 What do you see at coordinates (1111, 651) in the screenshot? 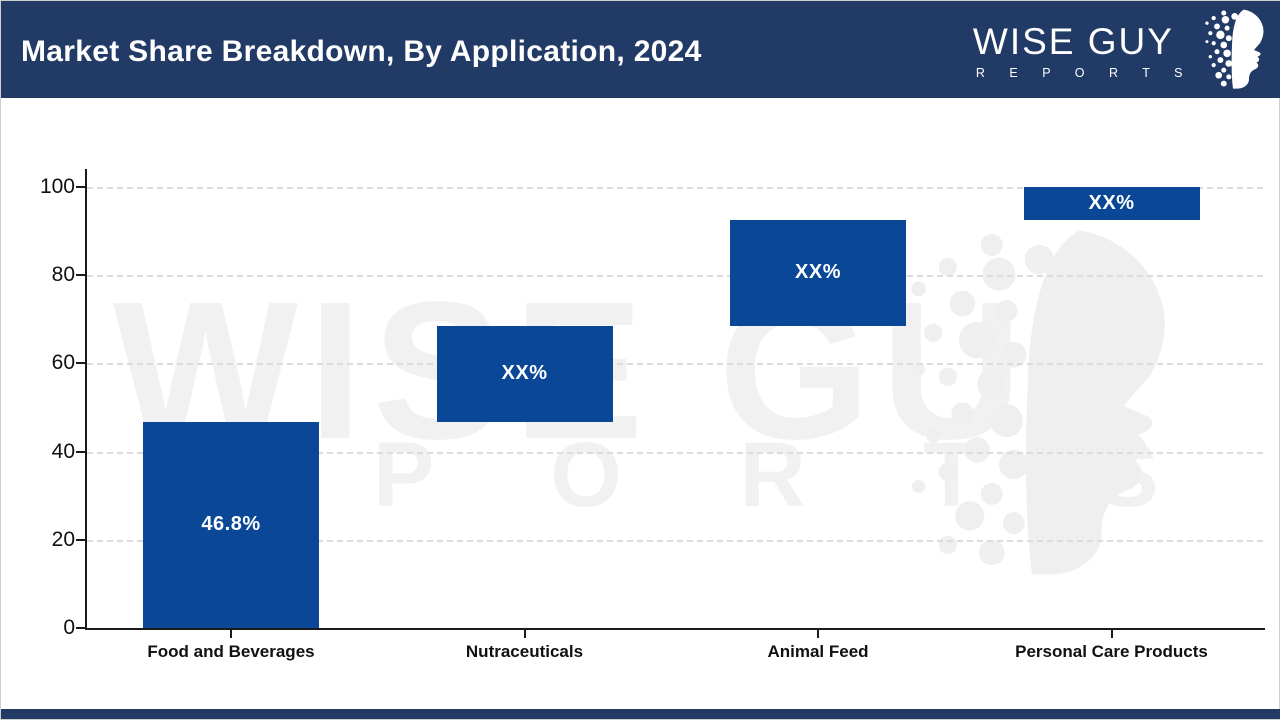
I see `x-category-label: Personal Care Products` at bounding box center [1111, 651].